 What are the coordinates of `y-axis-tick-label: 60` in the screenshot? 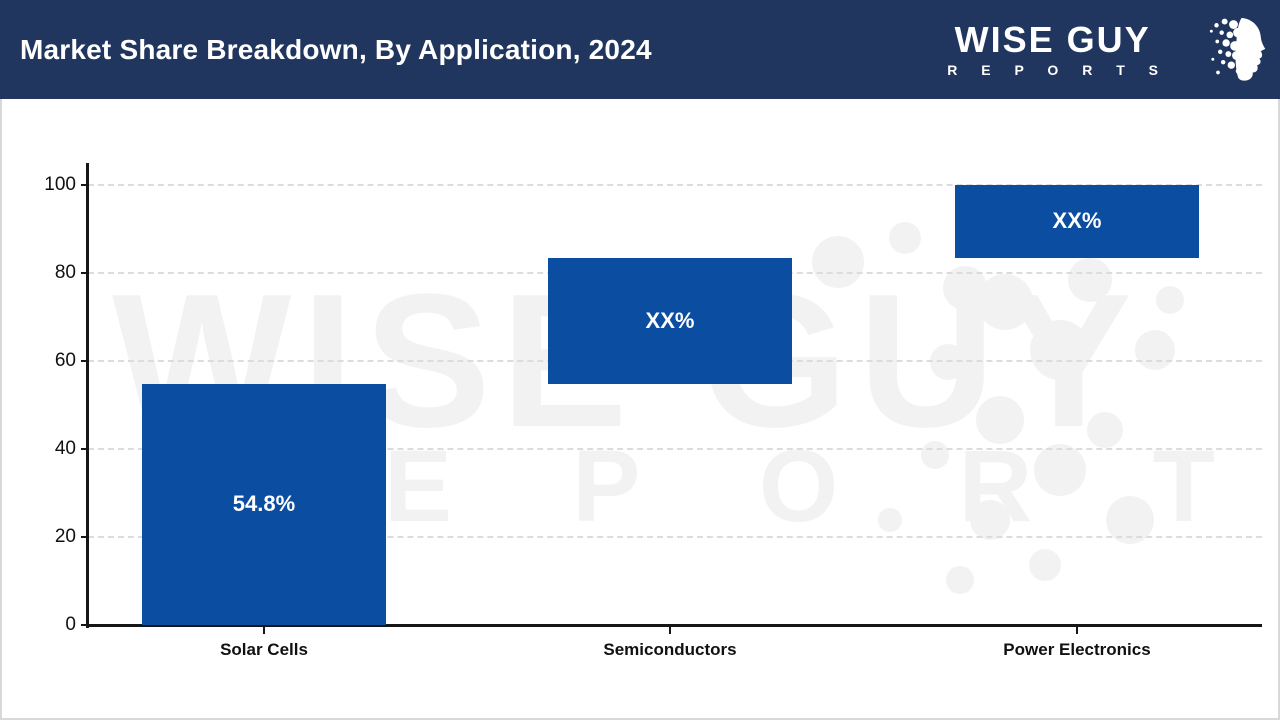 It's located at (65, 360).